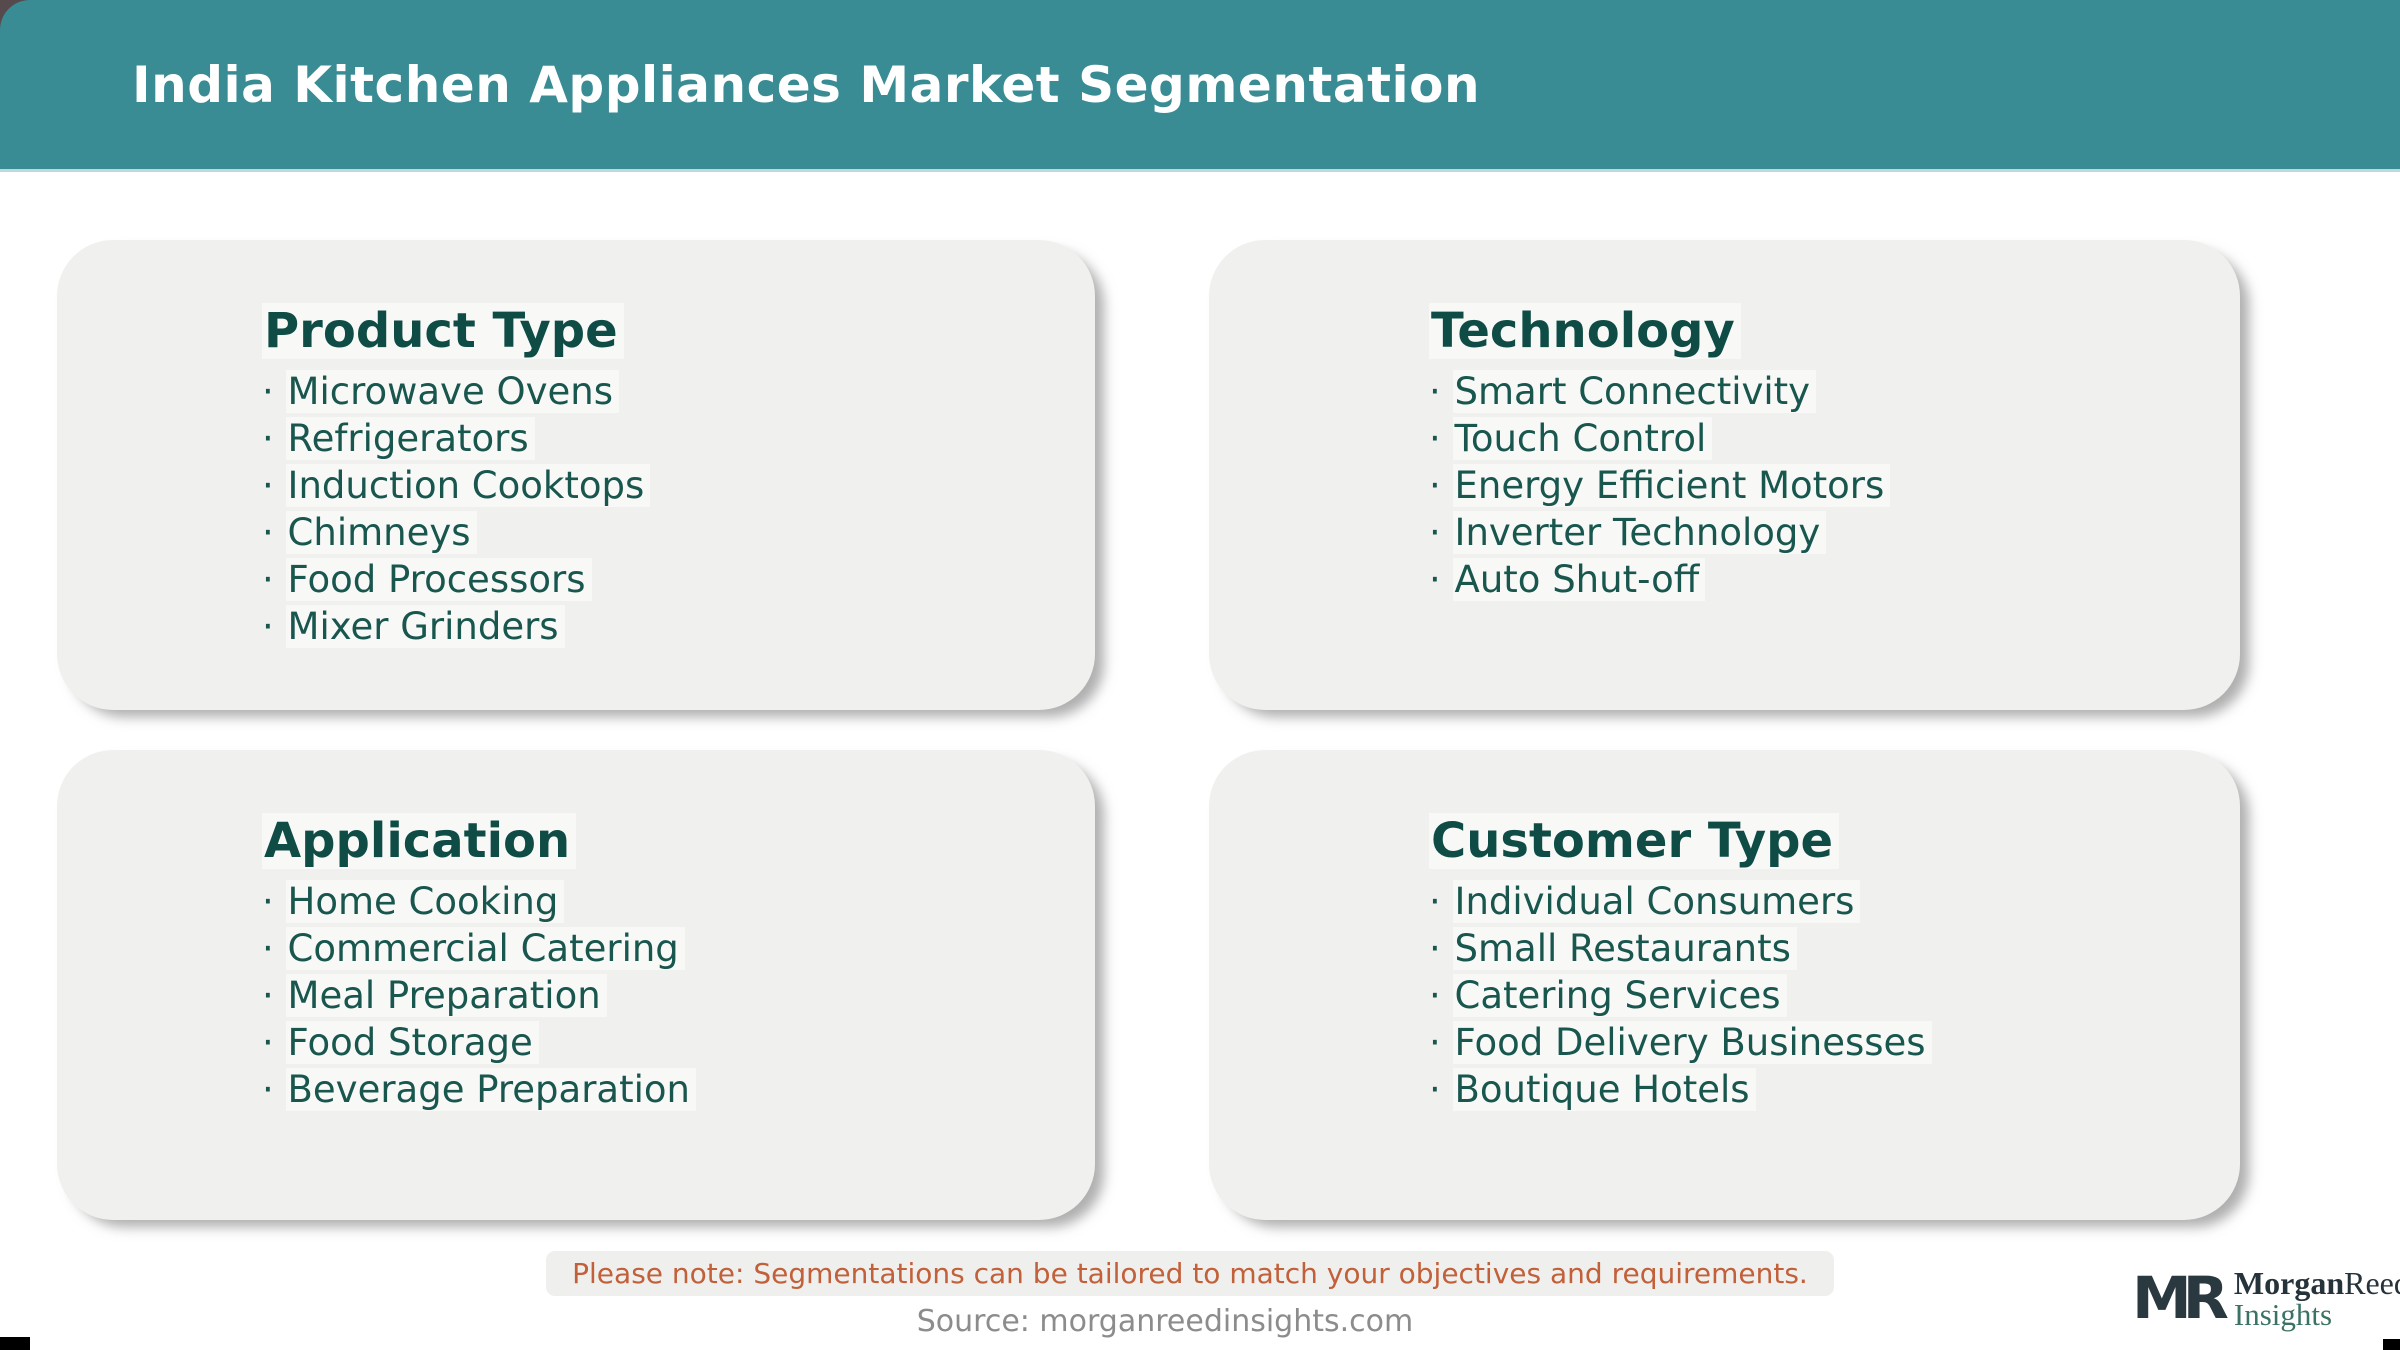 Image resolution: width=2400 pixels, height=1350 pixels. What do you see at coordinates (678, 901) in the screenshot?
I see `list-item: Home Cooking` at bounding box center [678, 901].